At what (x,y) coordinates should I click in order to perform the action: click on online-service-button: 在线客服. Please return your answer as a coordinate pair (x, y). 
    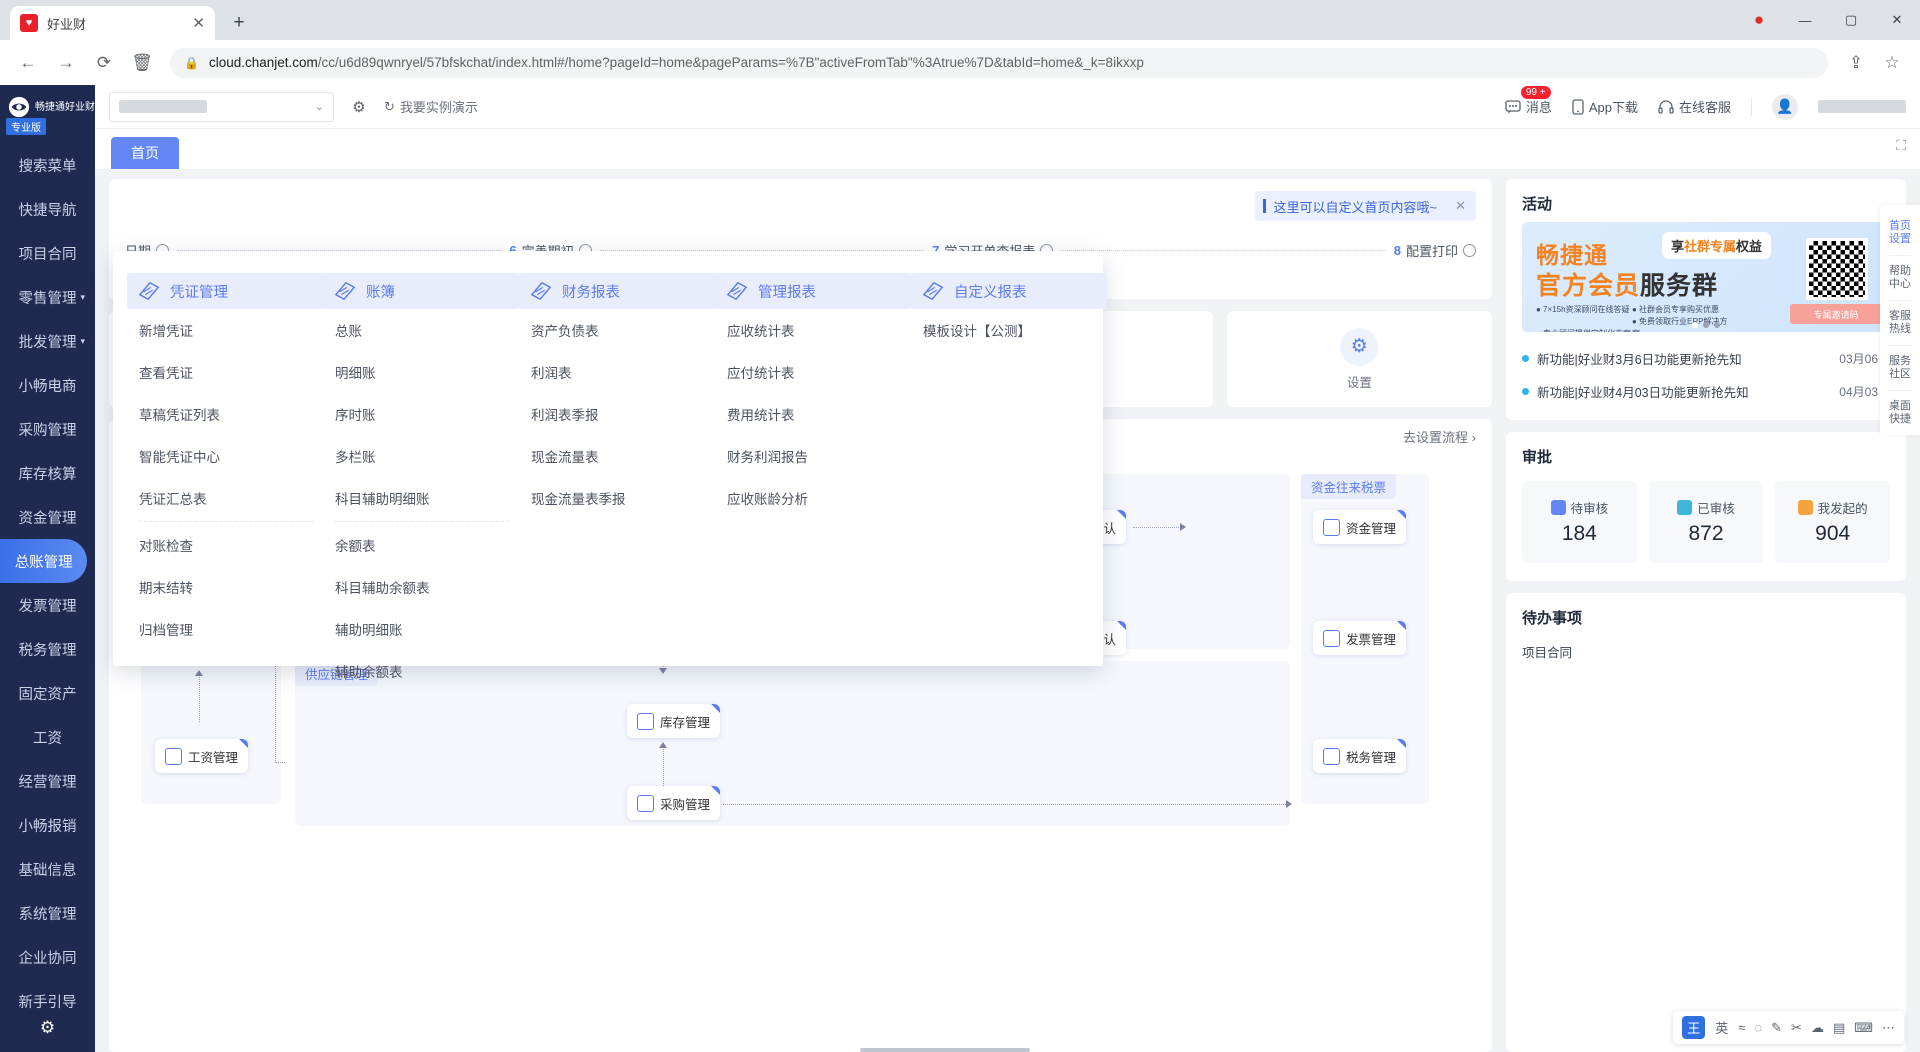
    Looking at the image, I should click on (1694, 106).